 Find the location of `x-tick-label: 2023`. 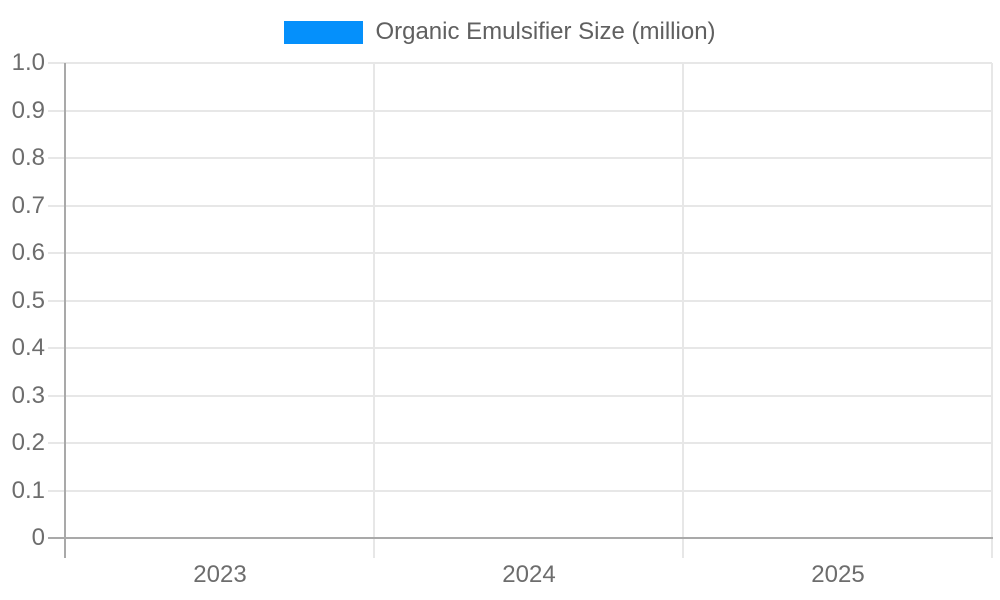

x-tick-label: 2023 is located at coordinates (220, 574).